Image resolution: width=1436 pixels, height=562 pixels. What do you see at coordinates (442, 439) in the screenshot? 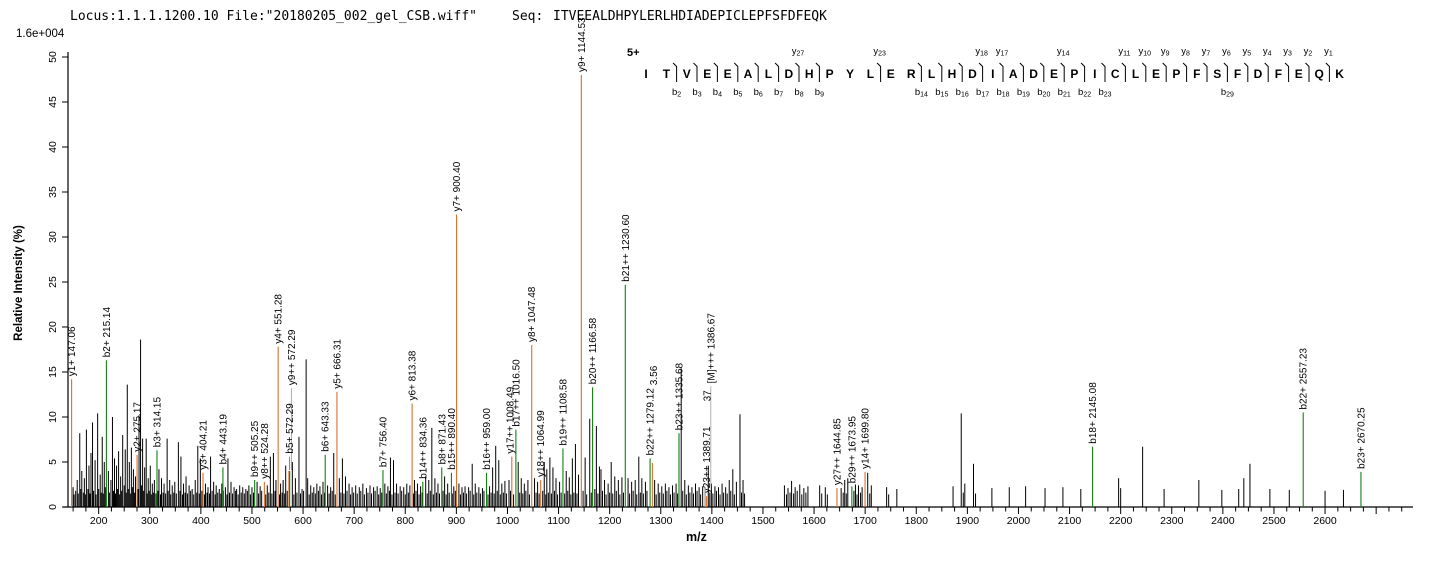
I see `ion-label: b8+ 871.43` at bounding box center [442, 439].